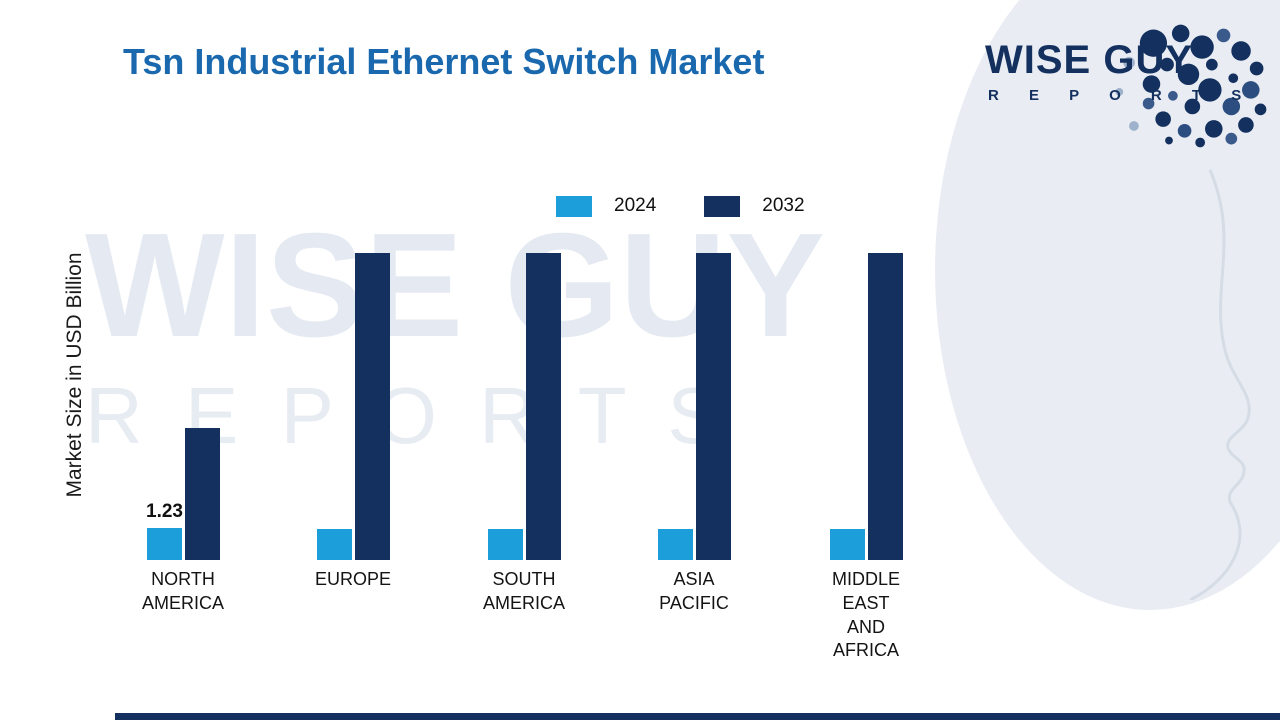  I want to click on bar-group-europe, so click(353, 406).